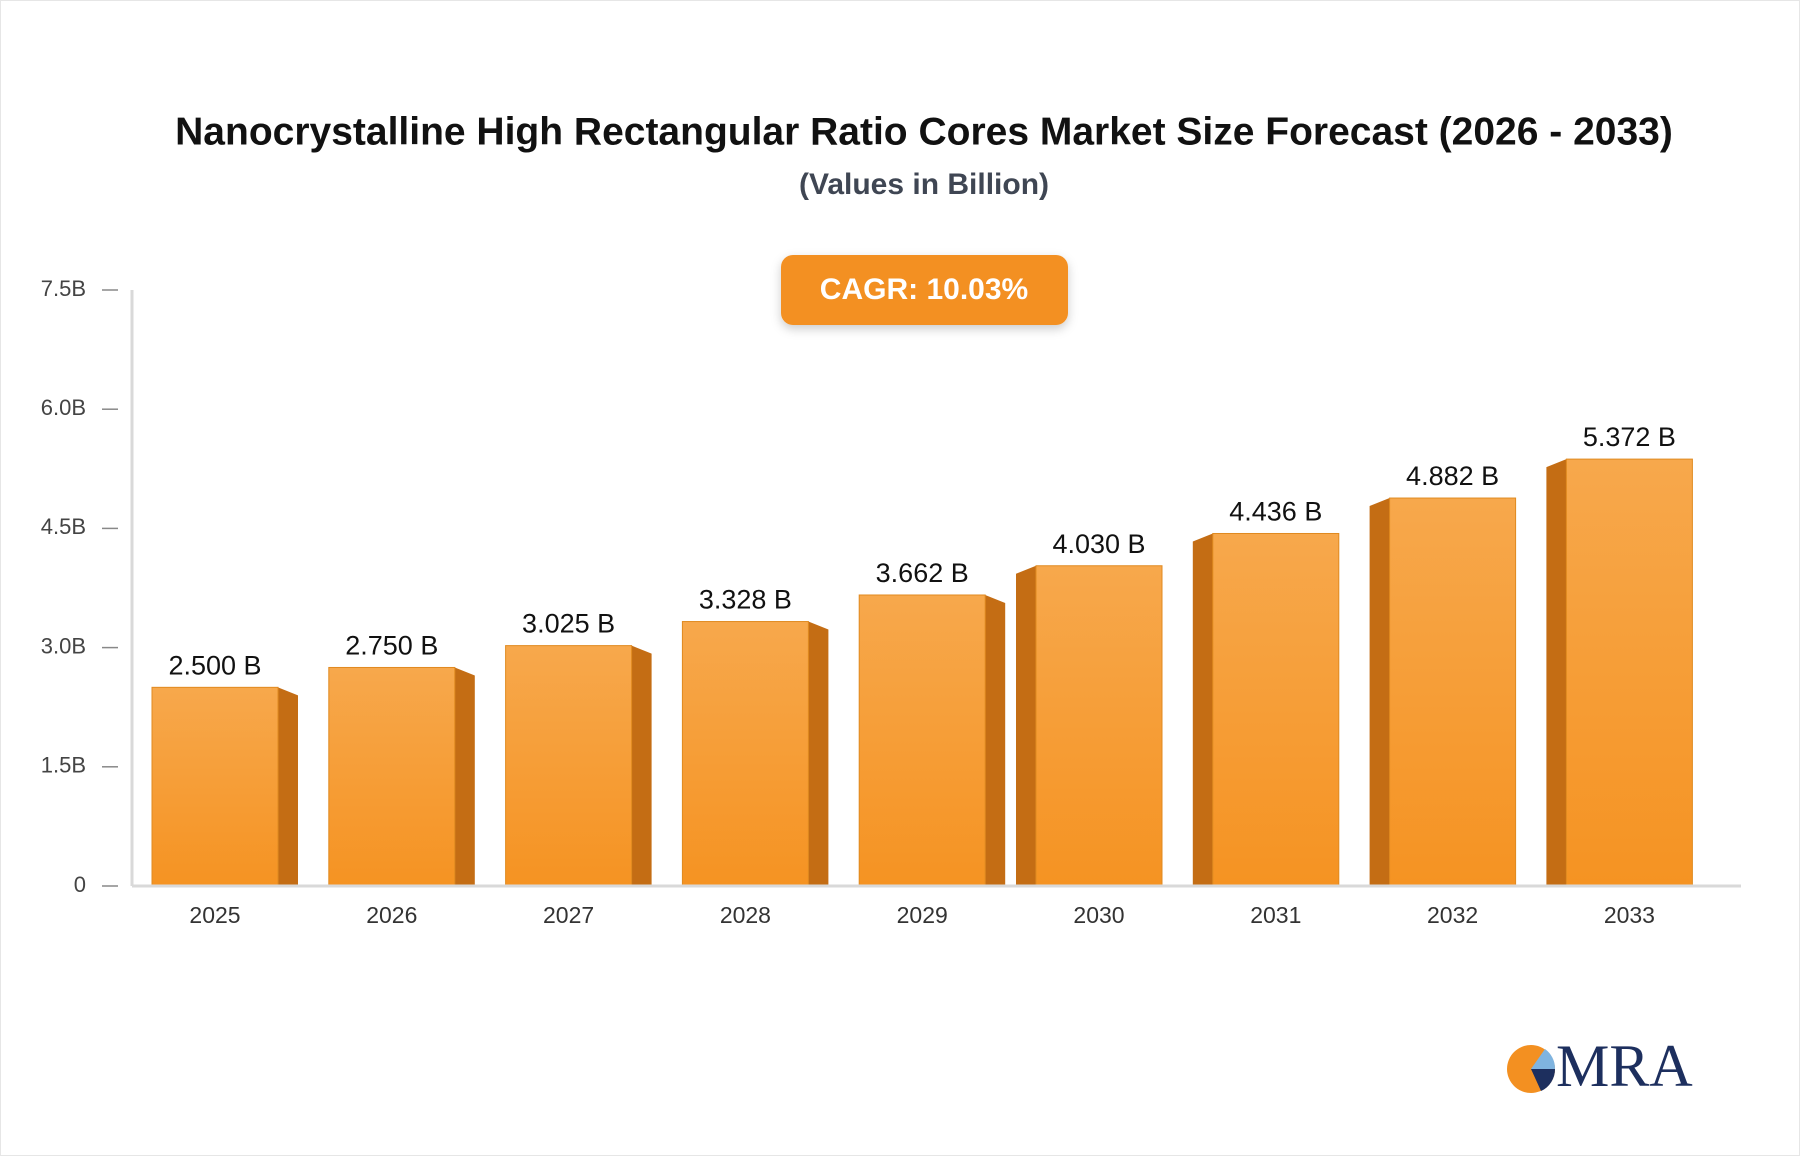 This screenshot has width=1800, height=1156. What do you see at coordinates (63, 526) in the screenshot?
I see `y-tick-label: 4.5B` at bounding box center [63, 526].